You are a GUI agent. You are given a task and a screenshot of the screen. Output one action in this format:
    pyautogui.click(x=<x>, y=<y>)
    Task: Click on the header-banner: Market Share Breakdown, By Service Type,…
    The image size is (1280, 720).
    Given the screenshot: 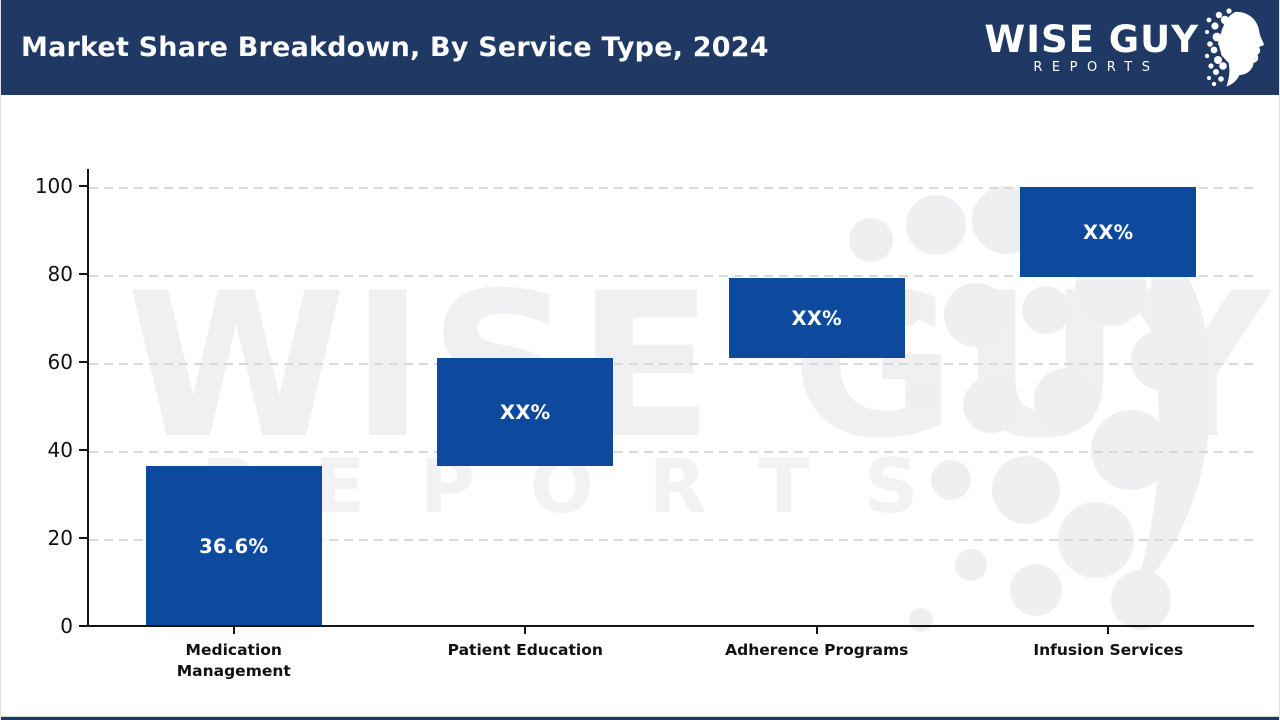 What is the action you would take?
    pyautogui.click(x=640, y=47)
    